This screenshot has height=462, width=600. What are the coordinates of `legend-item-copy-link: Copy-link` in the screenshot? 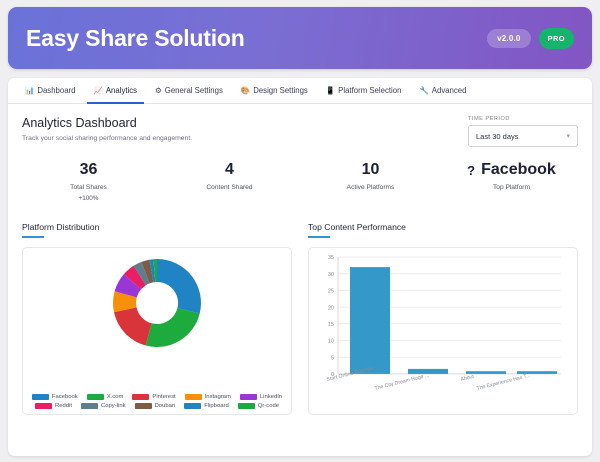 It's located at (103, 406).